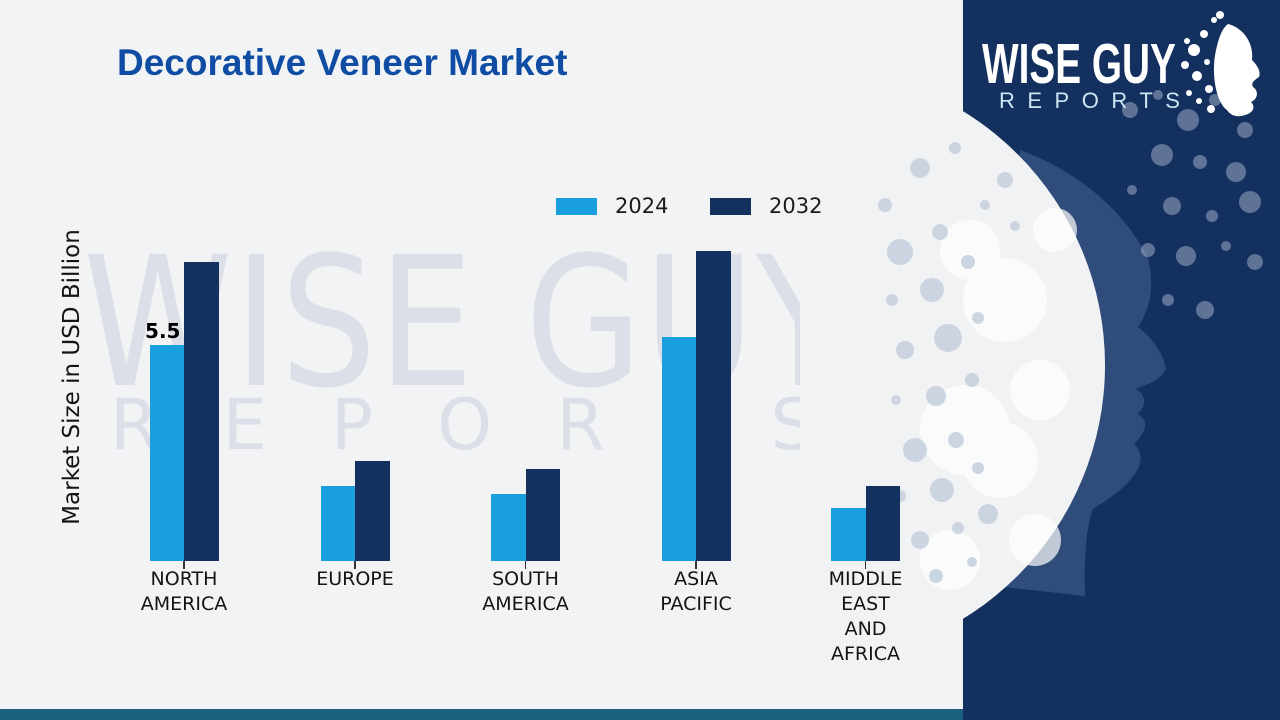  What do you see at coordinates (576, 206) in the screenshot?
I see `legend-swatch-2024` at bounding box center [576, 206].